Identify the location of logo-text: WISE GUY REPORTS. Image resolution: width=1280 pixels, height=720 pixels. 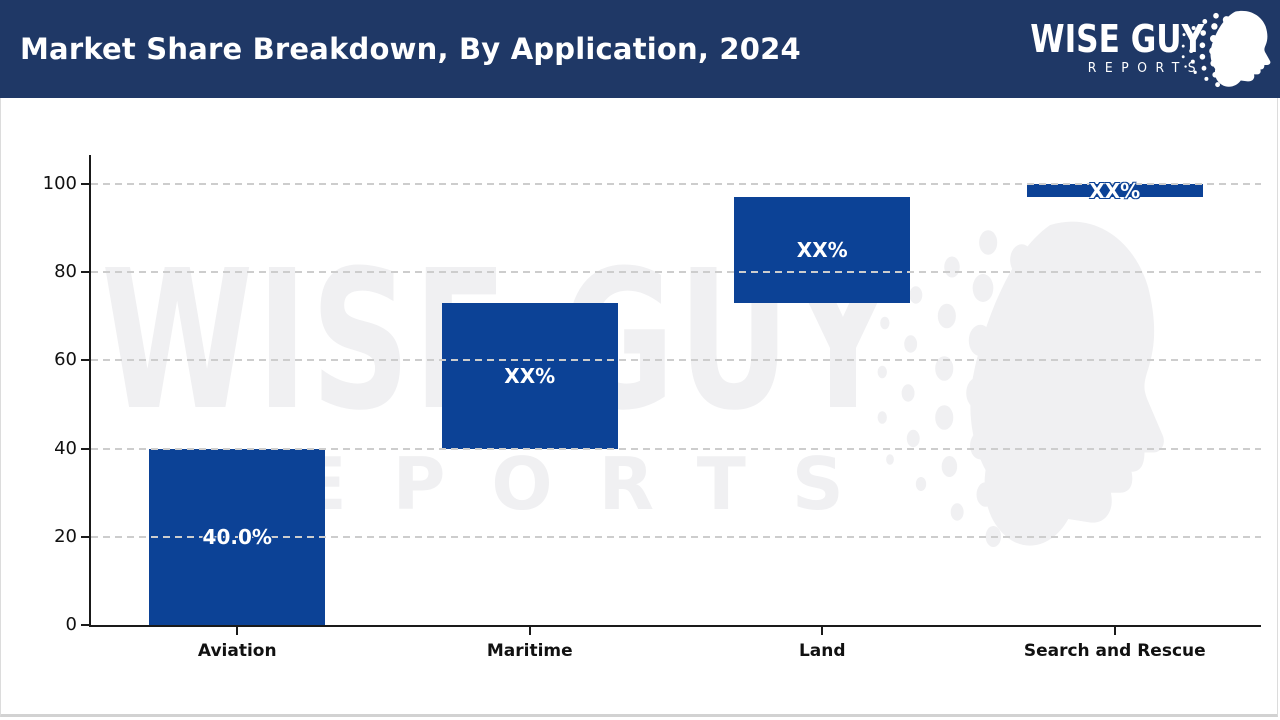
(1098, 48).